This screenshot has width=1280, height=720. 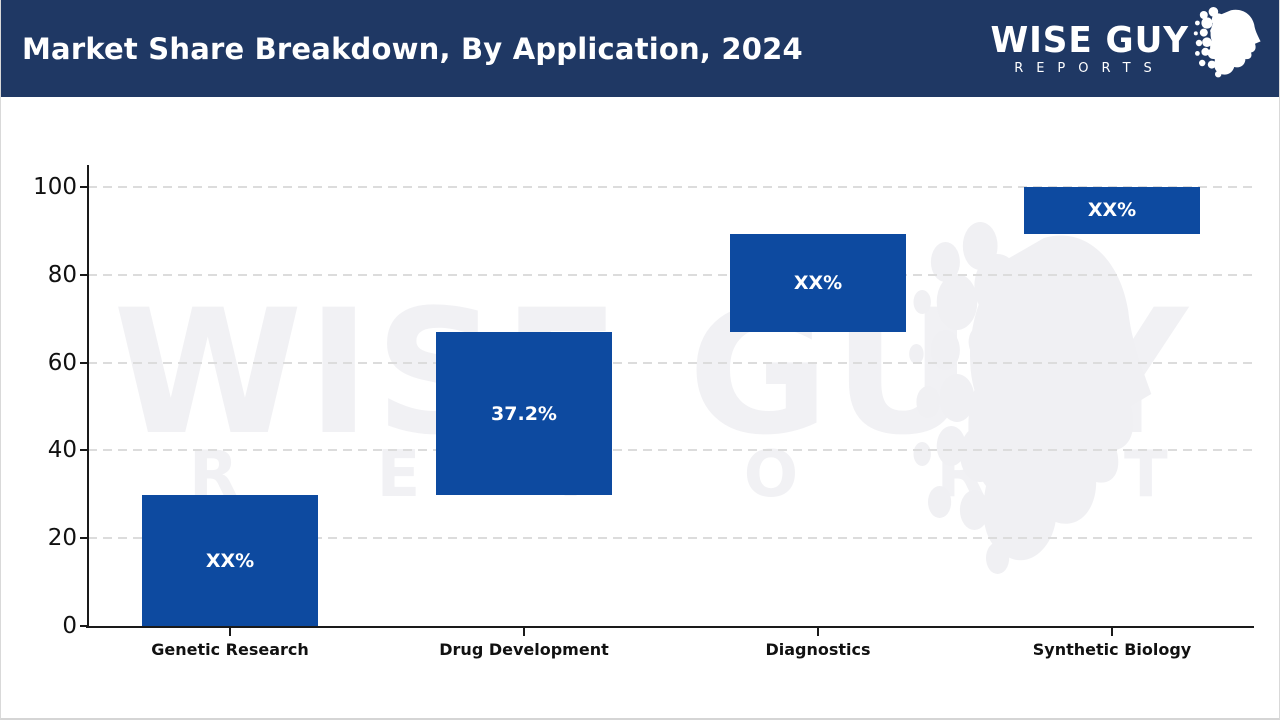 I want to click on brand-logo: WISE GUY REPORTS, so click(x=1129, y=49).